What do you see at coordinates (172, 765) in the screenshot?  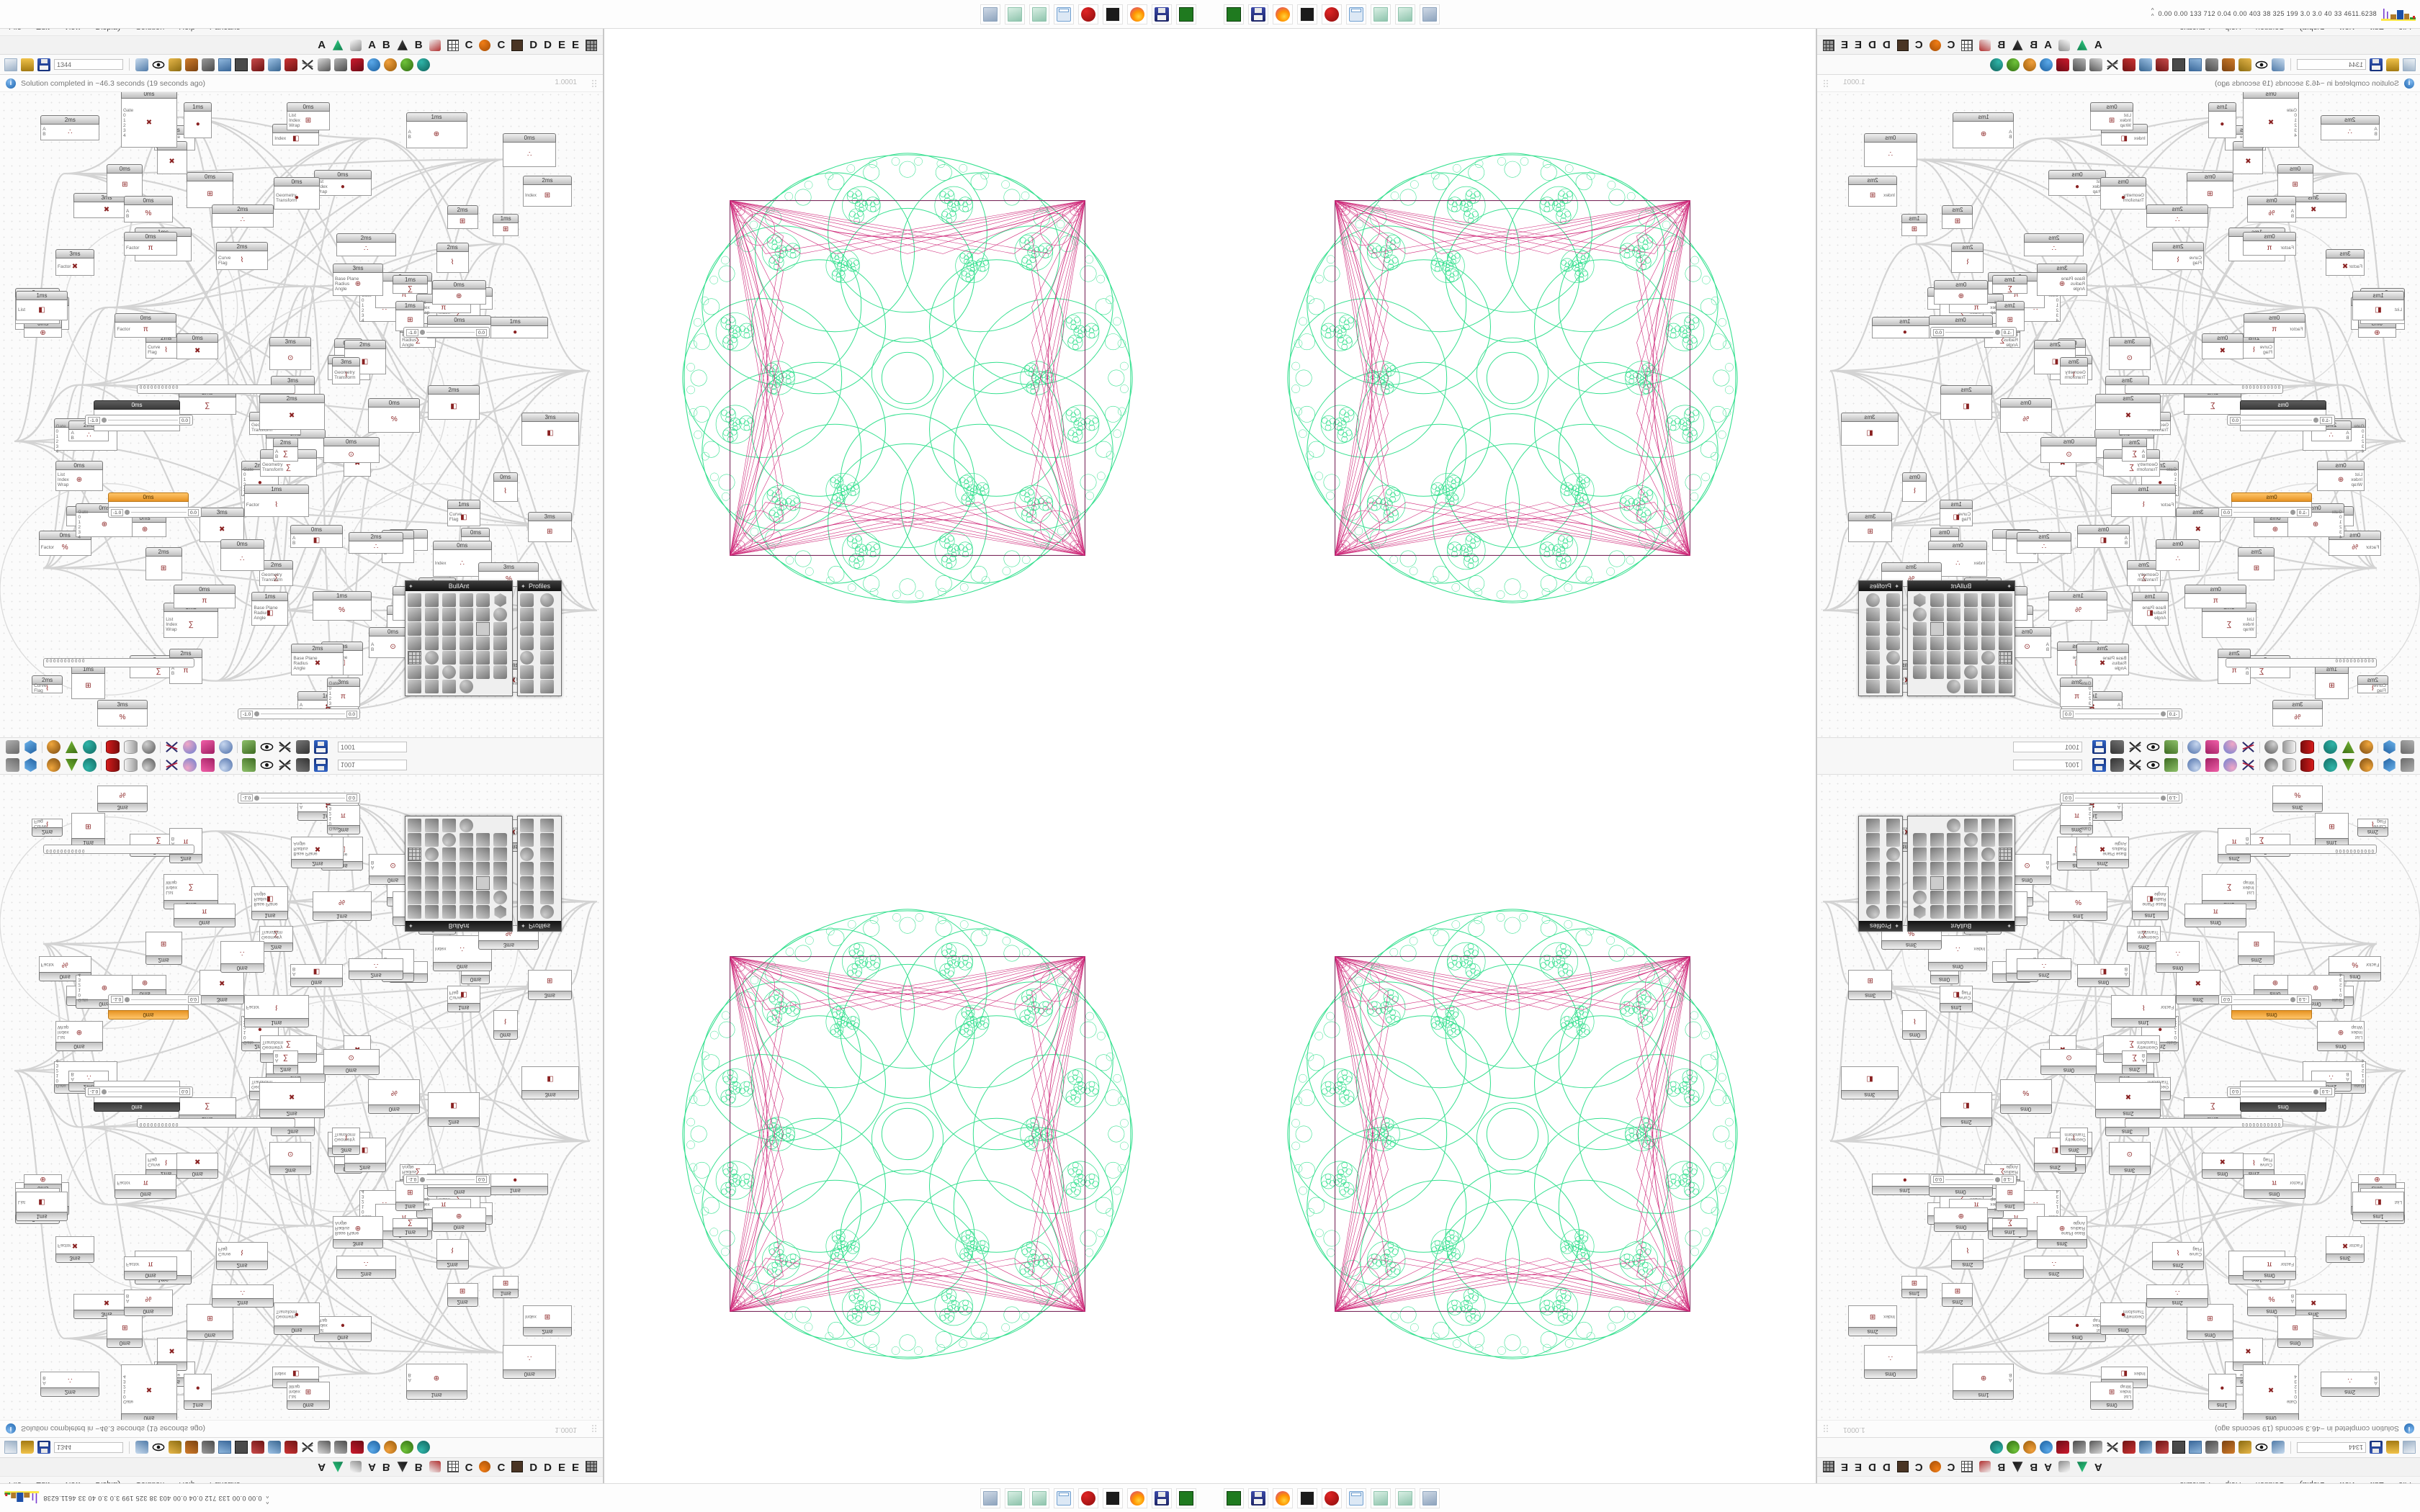 I see `crossing-lines-icon` at bounding box center [172, 765].